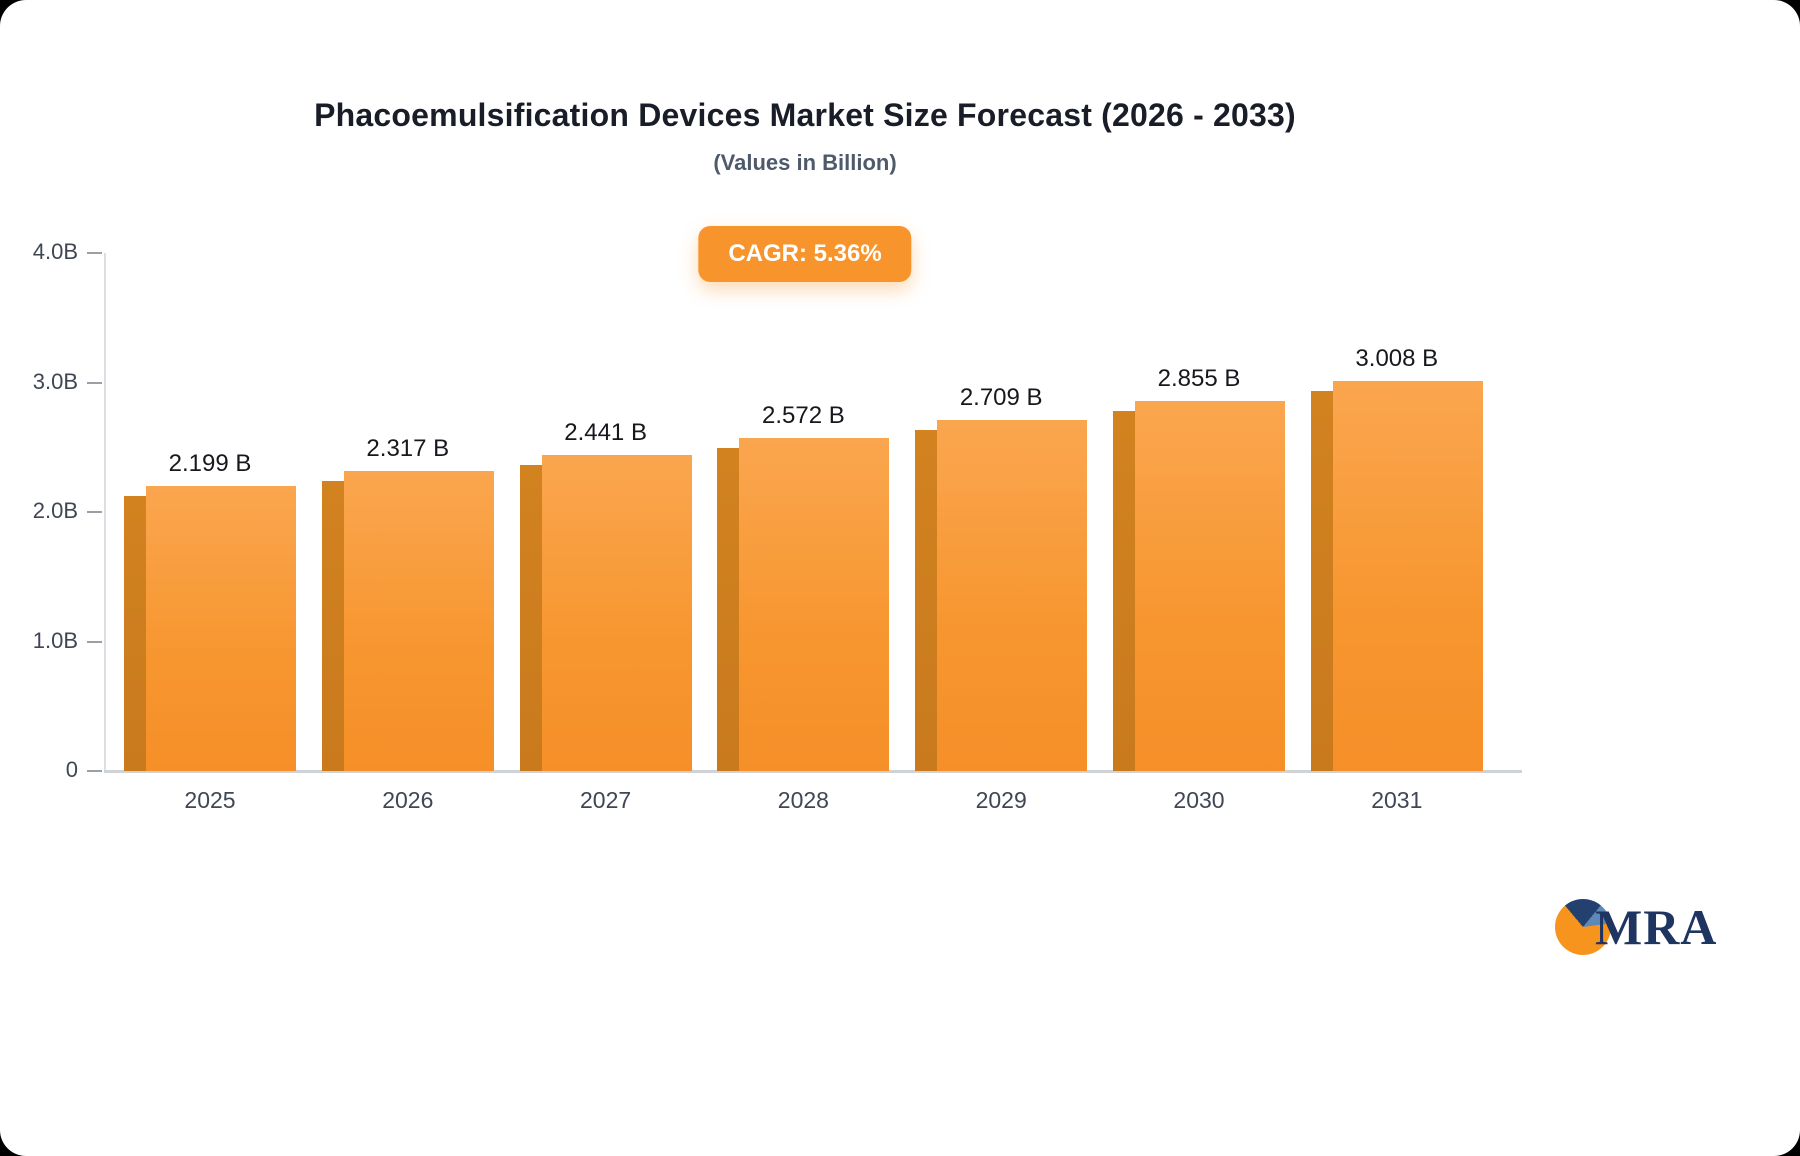 The width and height of the screenshot is (1800, 1156). What do you see at coordinates (1397, 359) in the screenshot?
I see `bar-value-label: 3.008 B` at bounding box center [1397, 359].